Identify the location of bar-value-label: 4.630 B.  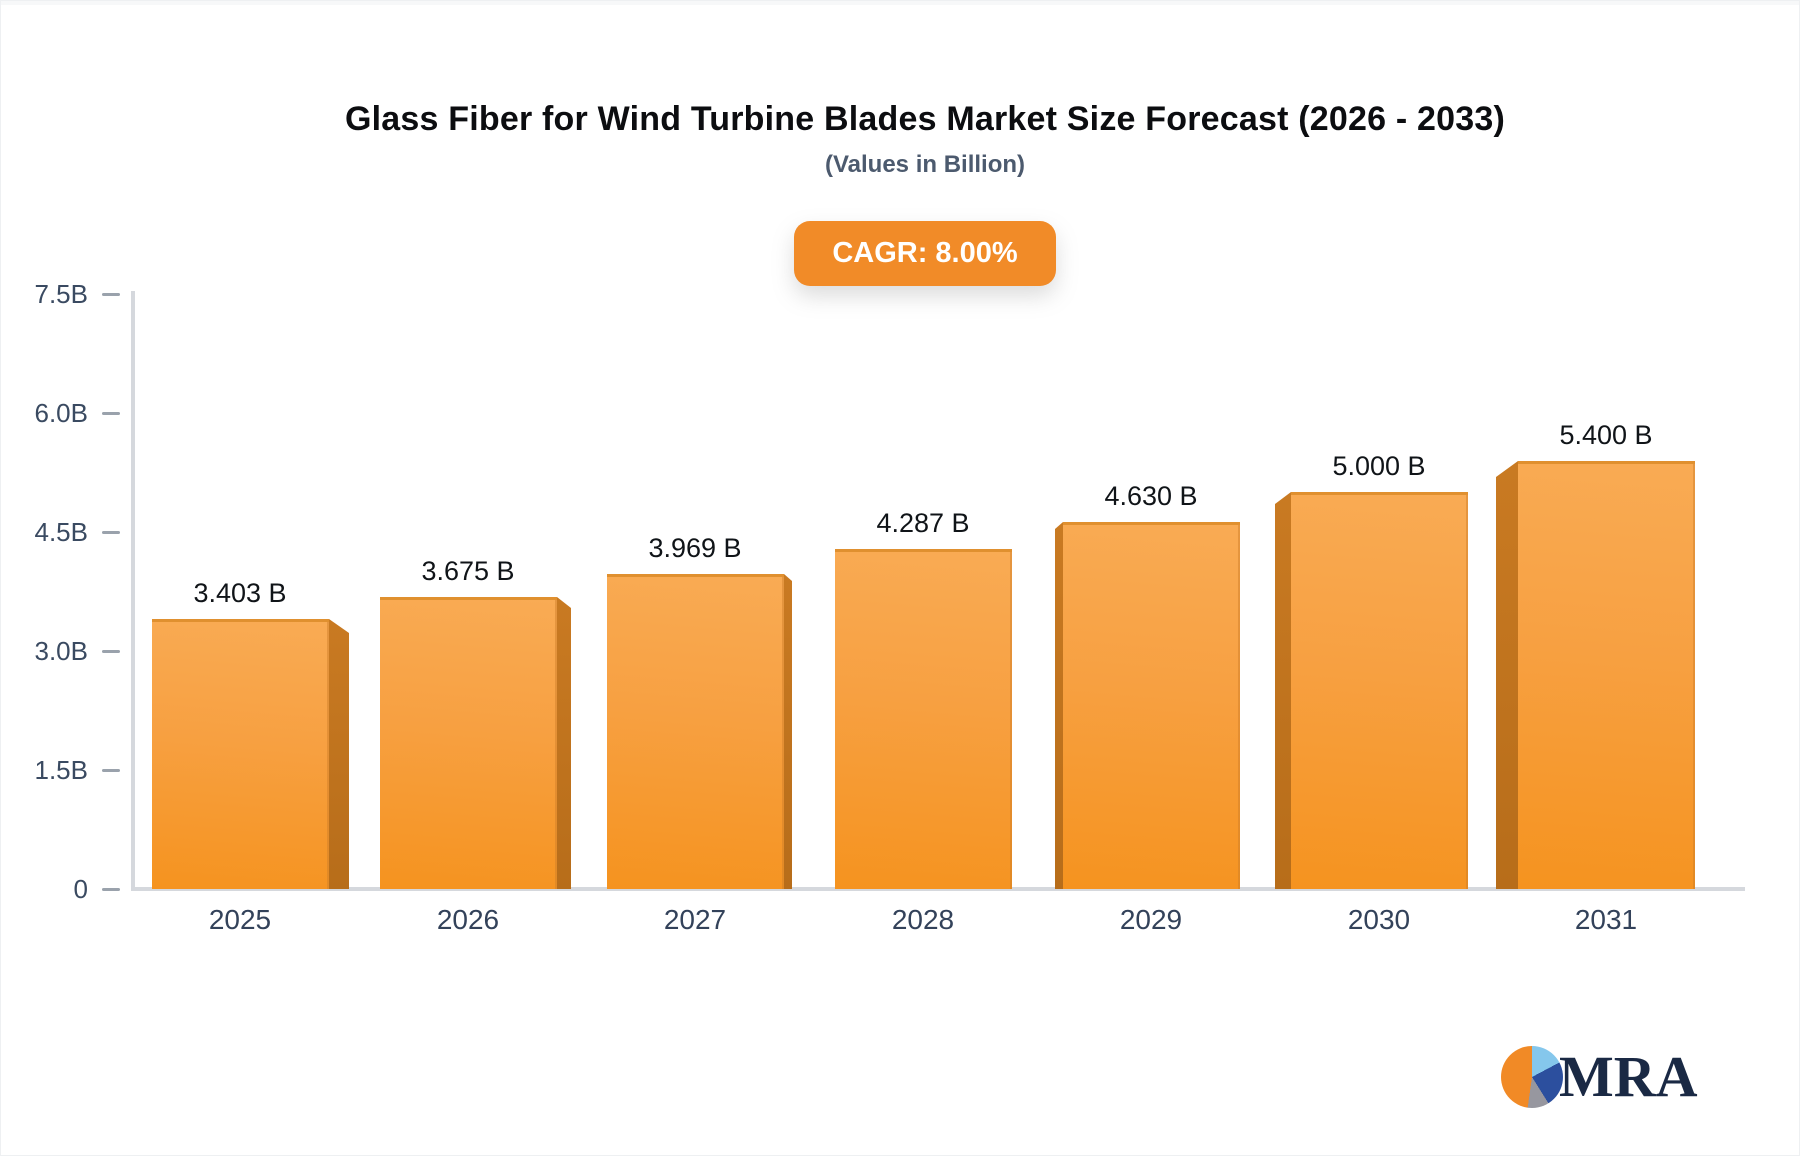
(1151, 496).